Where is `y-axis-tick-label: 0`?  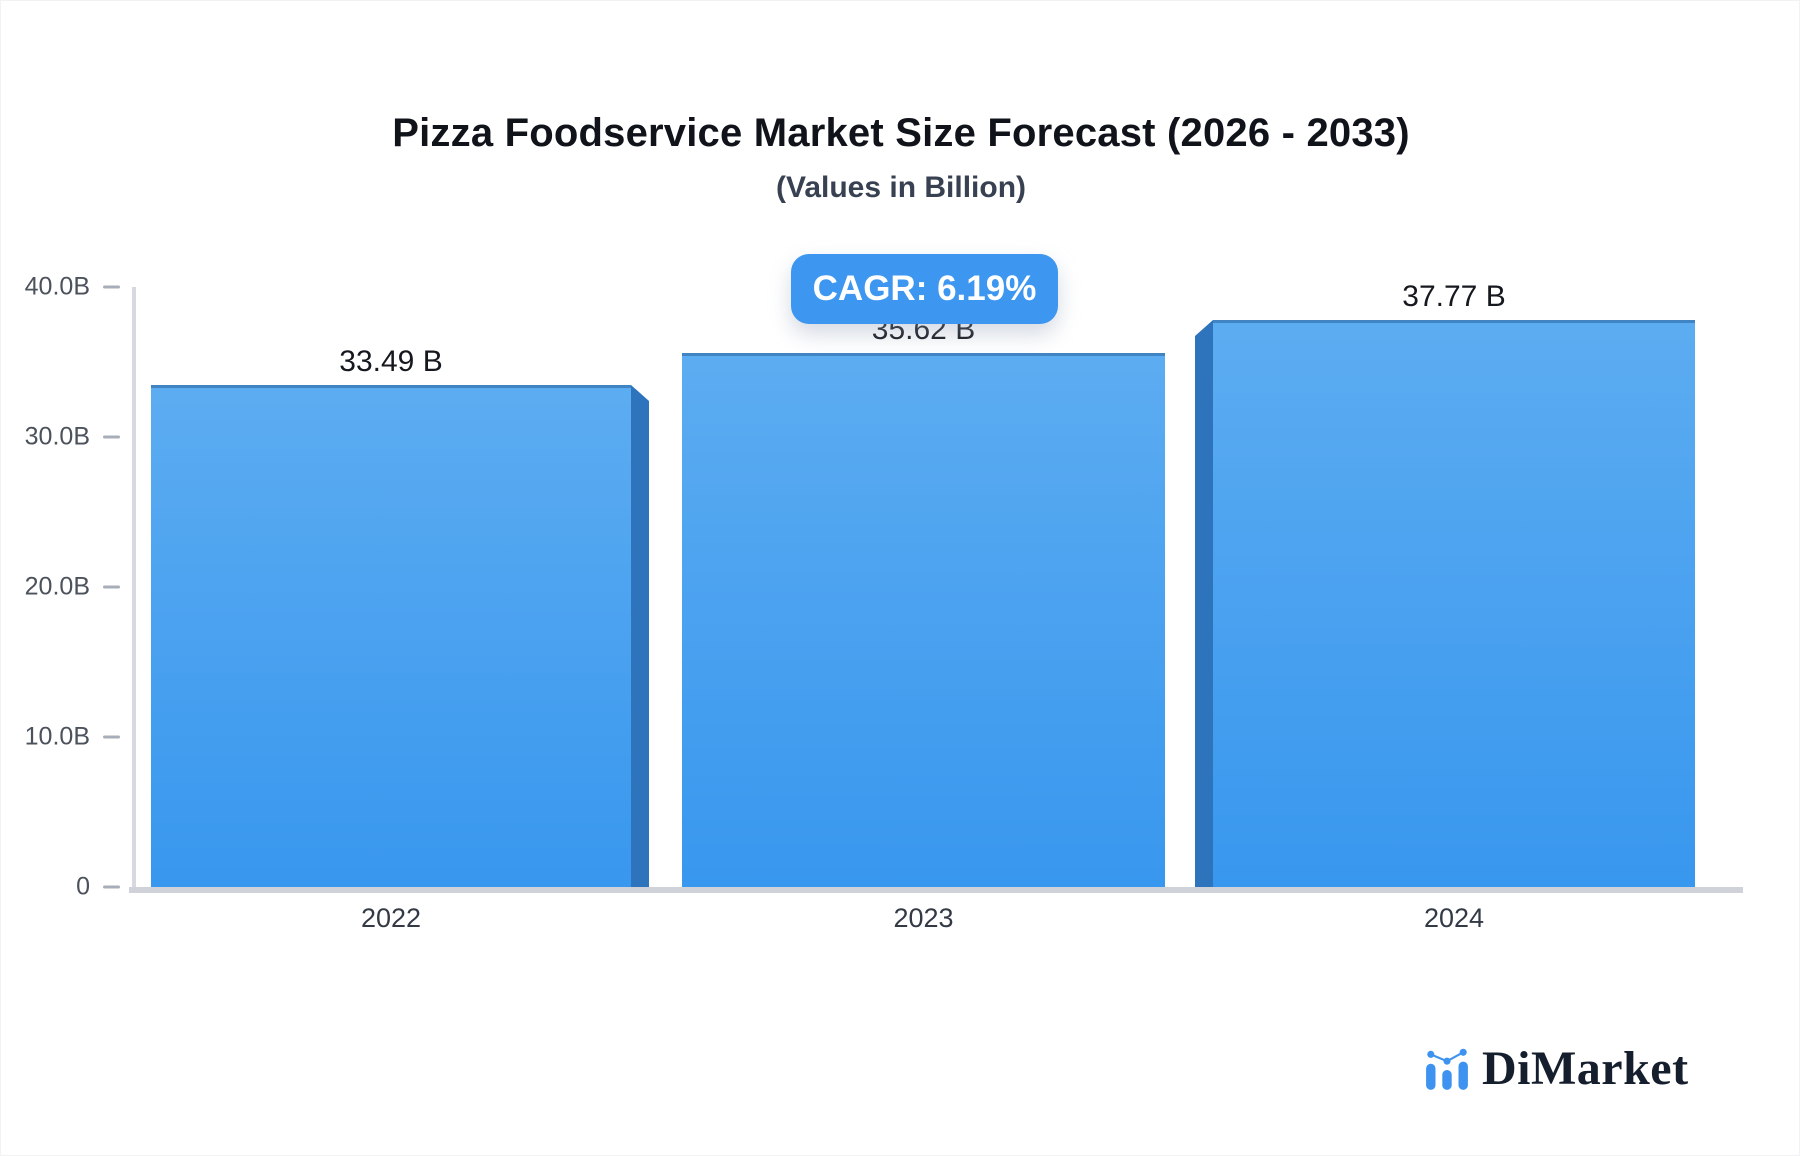 y-axis-tick-label: 0 is located at coordinates (83, 886).